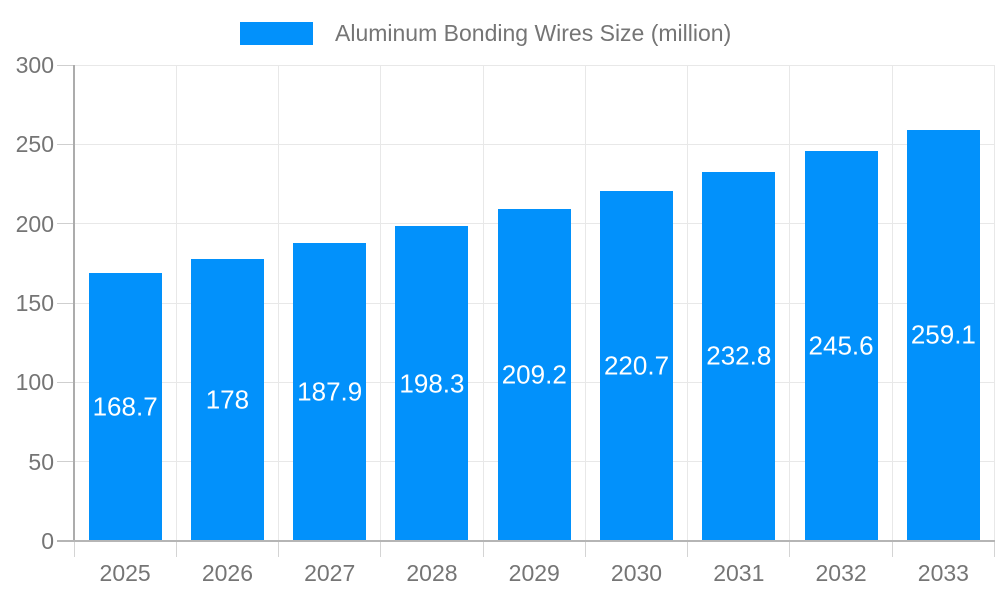  I want to click on bar-value-label: 178, so click(227, 399).